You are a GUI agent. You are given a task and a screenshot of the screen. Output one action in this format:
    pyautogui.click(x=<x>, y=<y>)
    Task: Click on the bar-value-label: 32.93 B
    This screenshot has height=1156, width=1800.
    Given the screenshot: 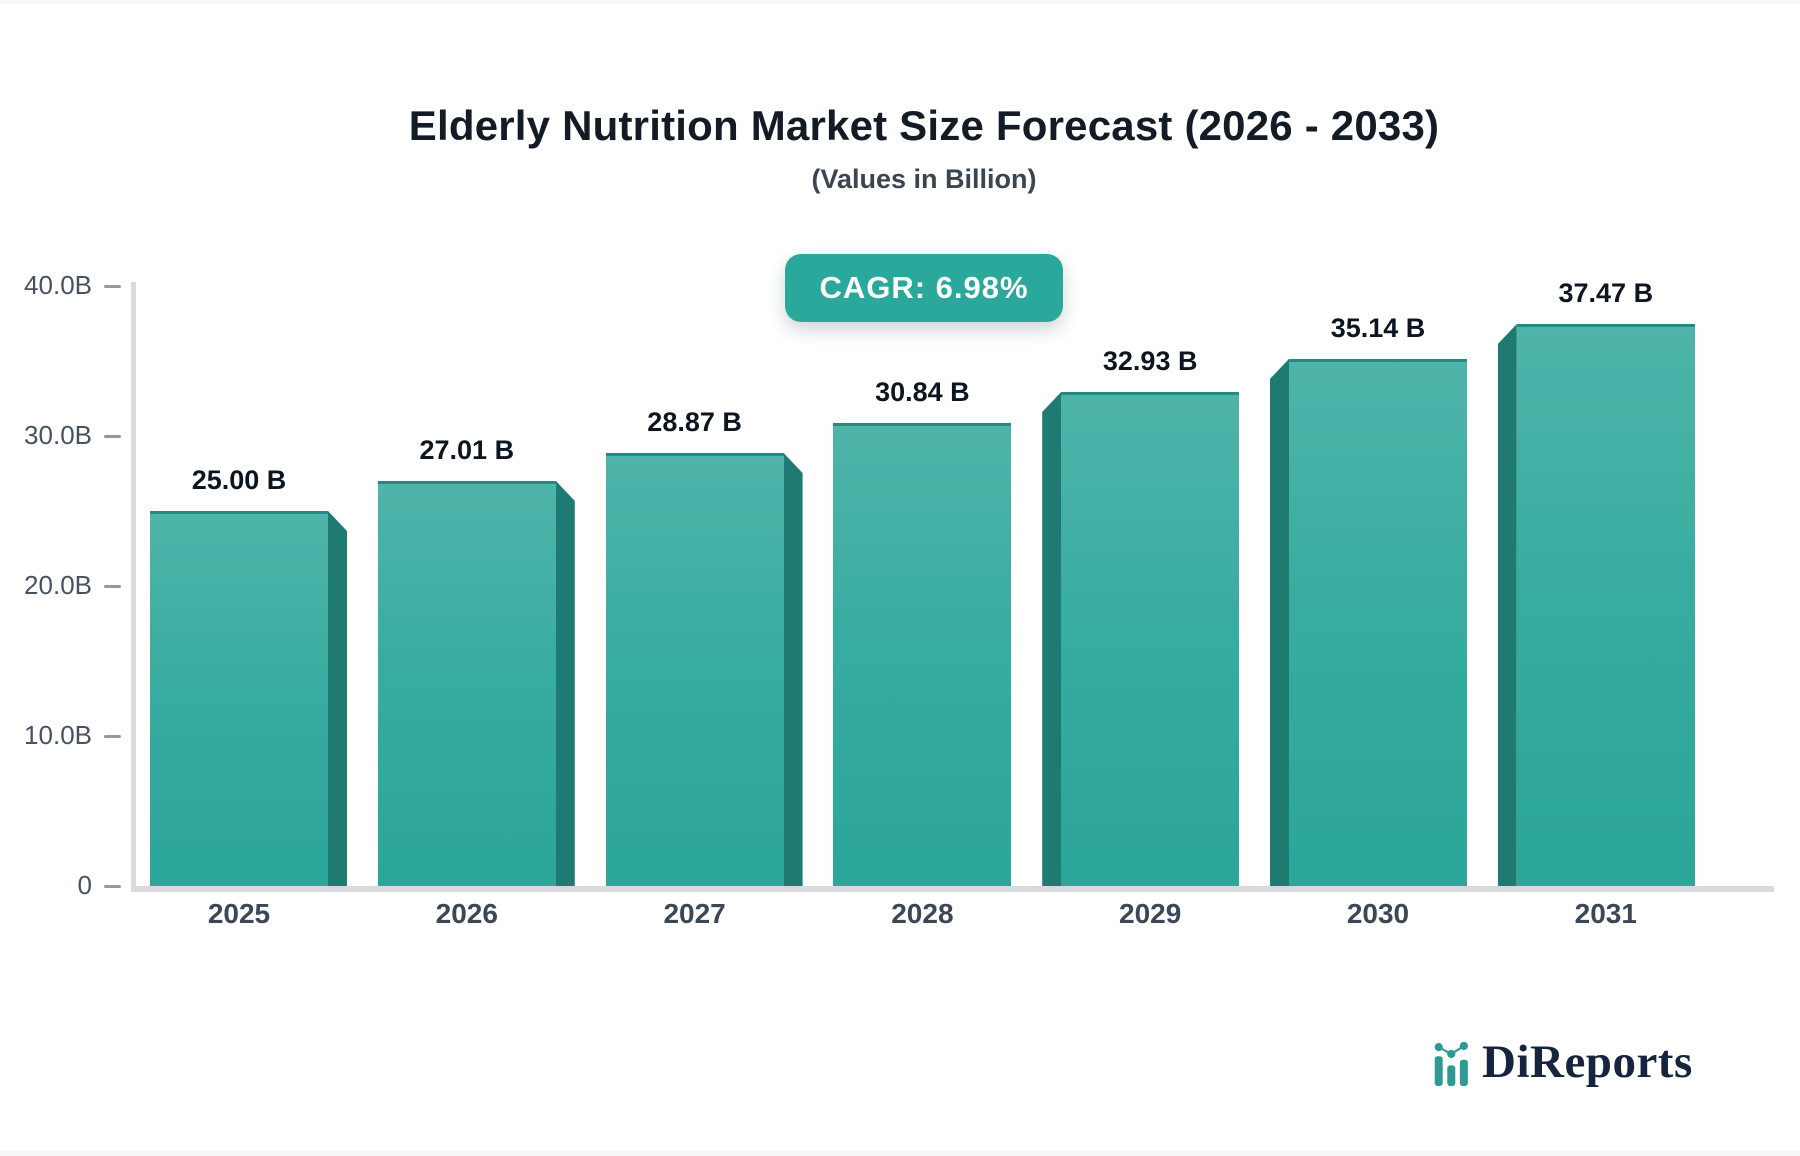 What is the action you would take?
    pyautogui.click(x=1150, y=361)
    